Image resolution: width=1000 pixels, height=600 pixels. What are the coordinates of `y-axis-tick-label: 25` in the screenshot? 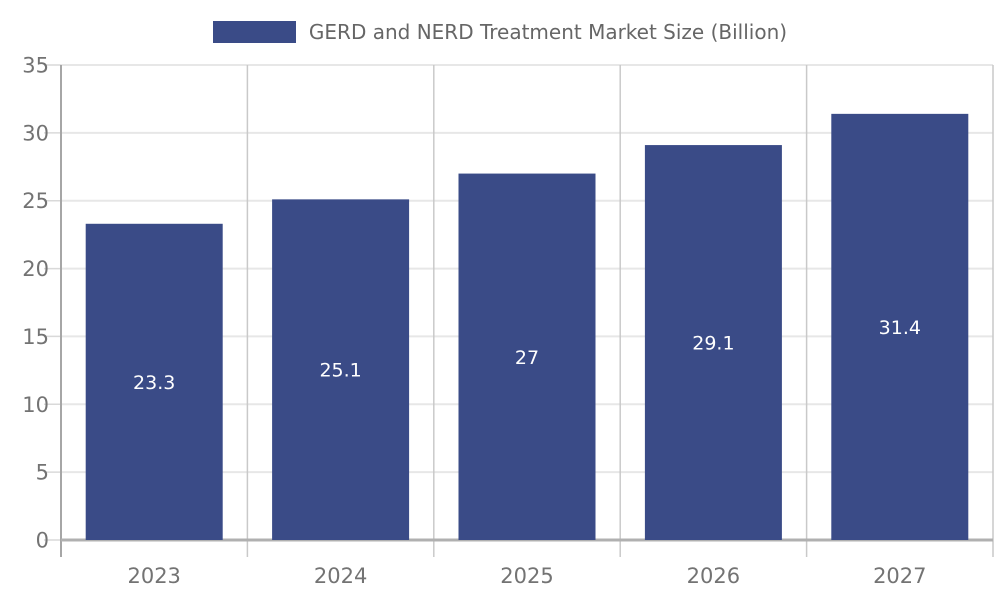 It's located at (35, 201).